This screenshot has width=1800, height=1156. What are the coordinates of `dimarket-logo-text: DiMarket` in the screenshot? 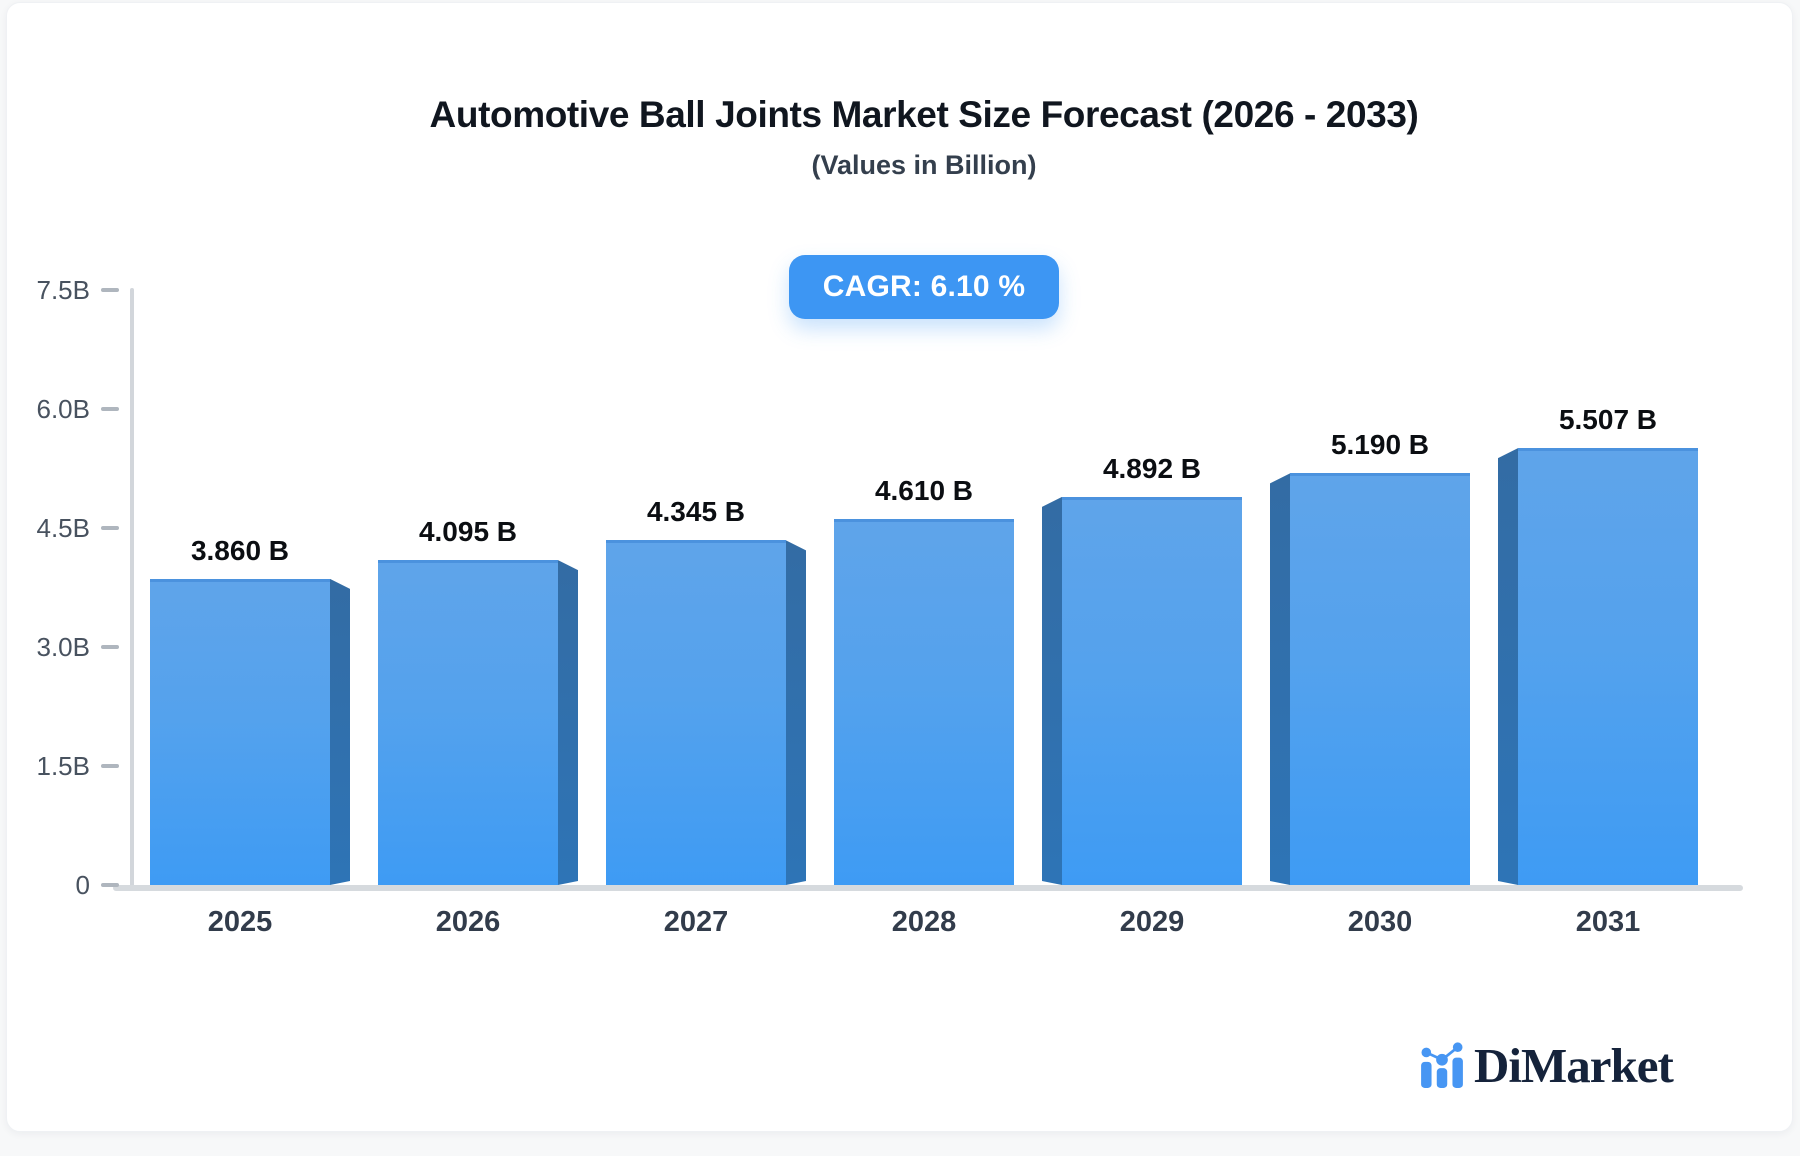 It's located at (1574, 1065).